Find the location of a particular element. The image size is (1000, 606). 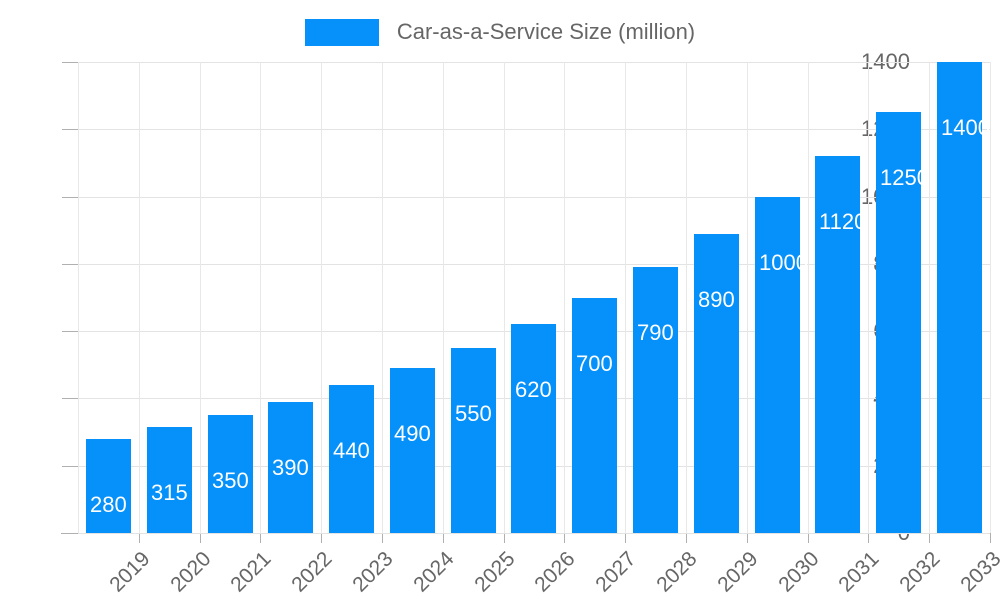

bar-value-label: 1250 is located at coordinates (904, 178).